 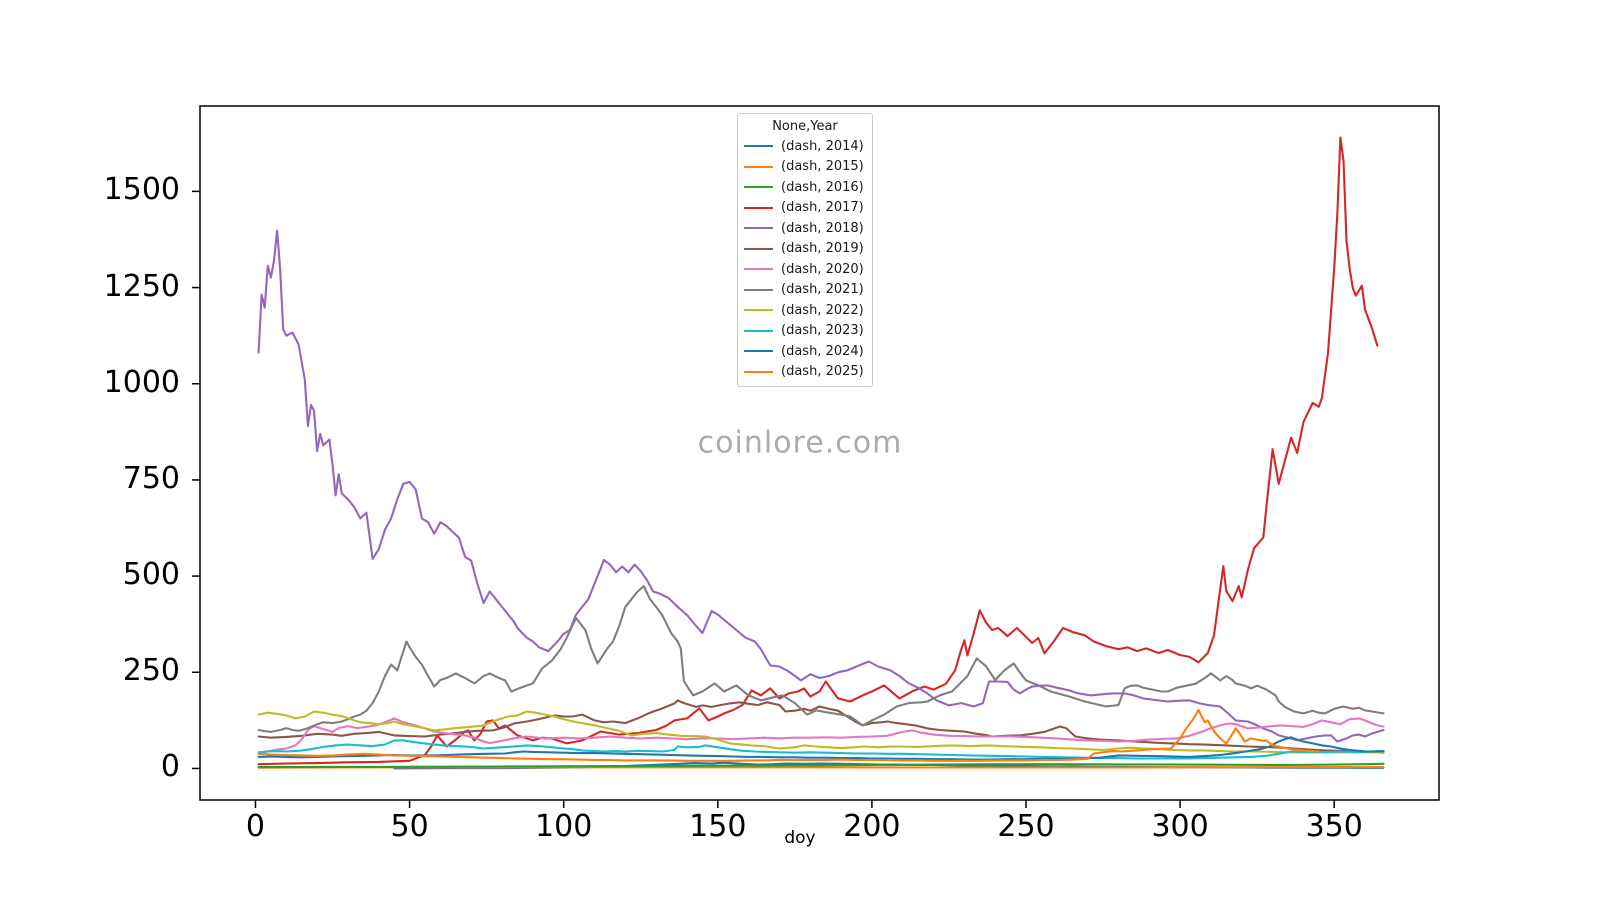 I want to click on x-tick-label-0: 0, so click(x=255, y=826).